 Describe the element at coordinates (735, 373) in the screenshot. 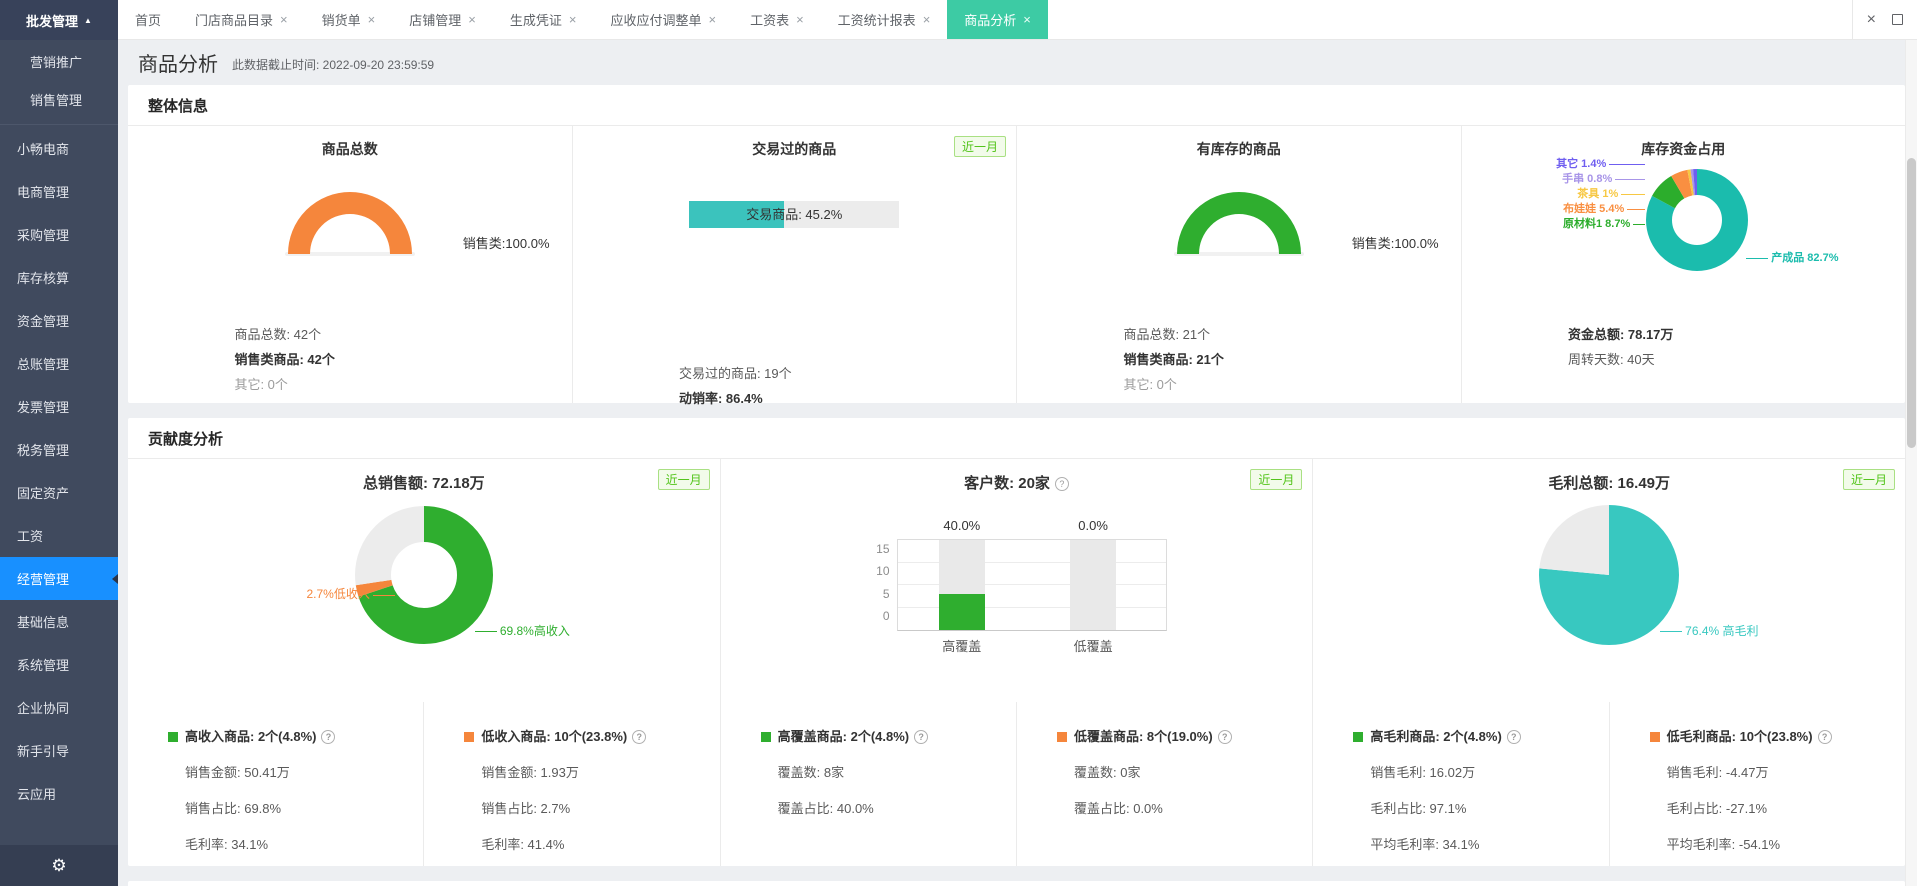

I see `stat-row: 交易过的商品: 19个` at that location.